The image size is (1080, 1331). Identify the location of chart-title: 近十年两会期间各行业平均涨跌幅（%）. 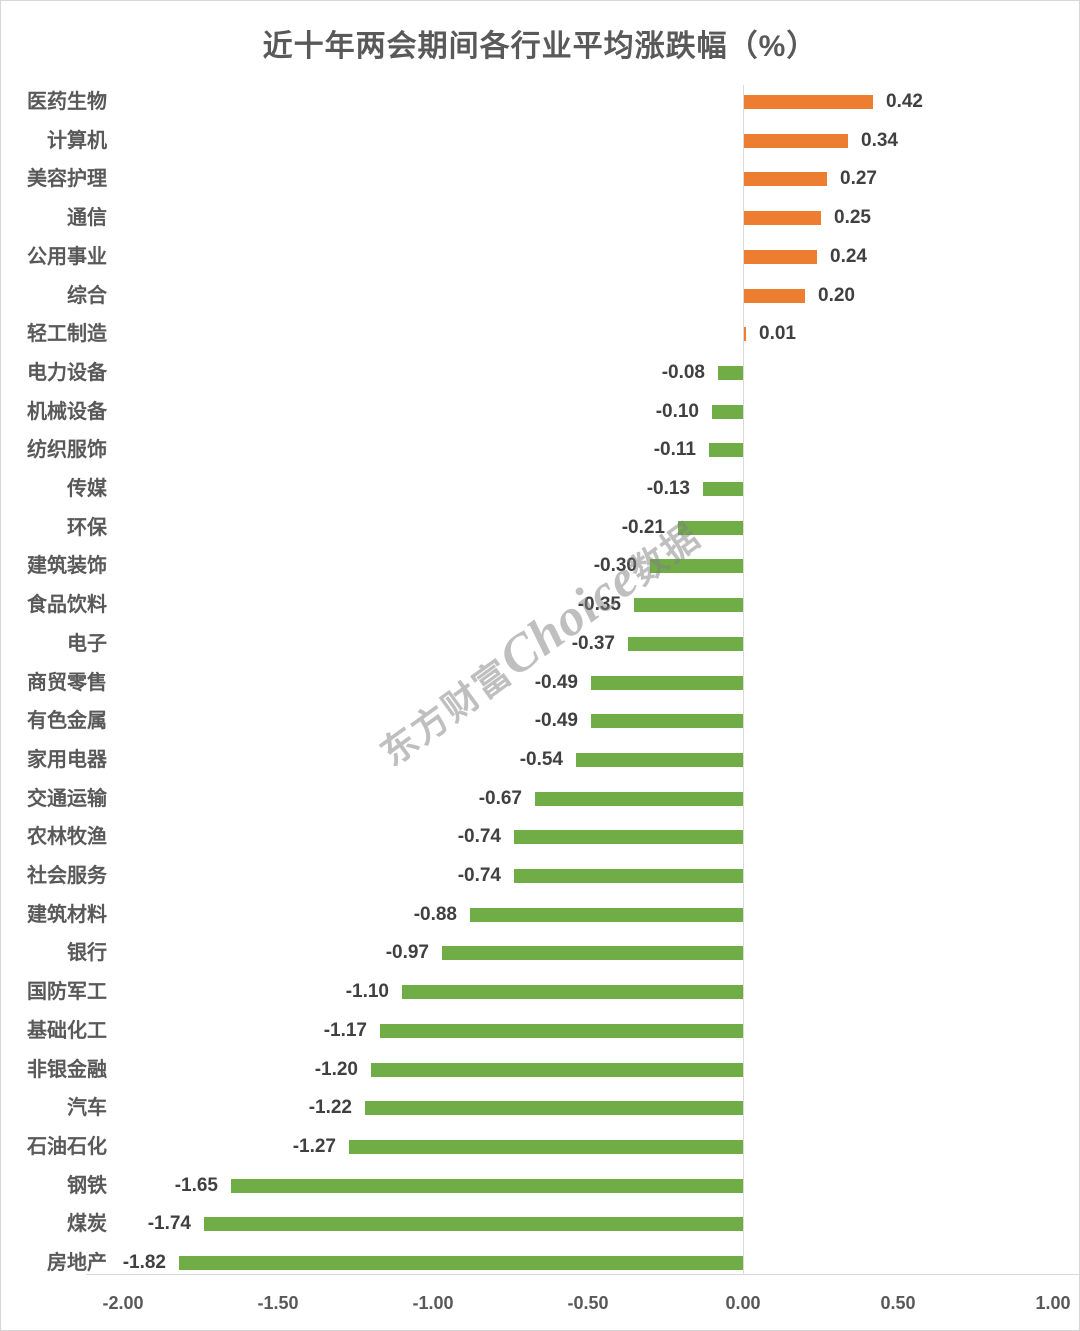
(540, 46).